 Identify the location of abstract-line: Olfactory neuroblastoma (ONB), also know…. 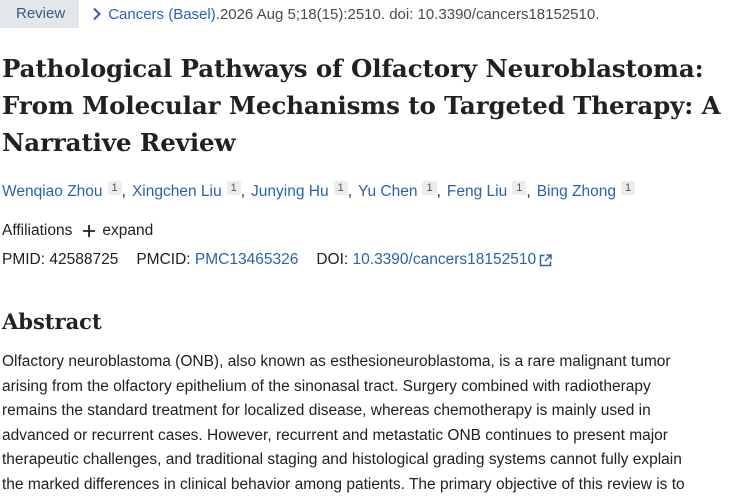
(336, 361).